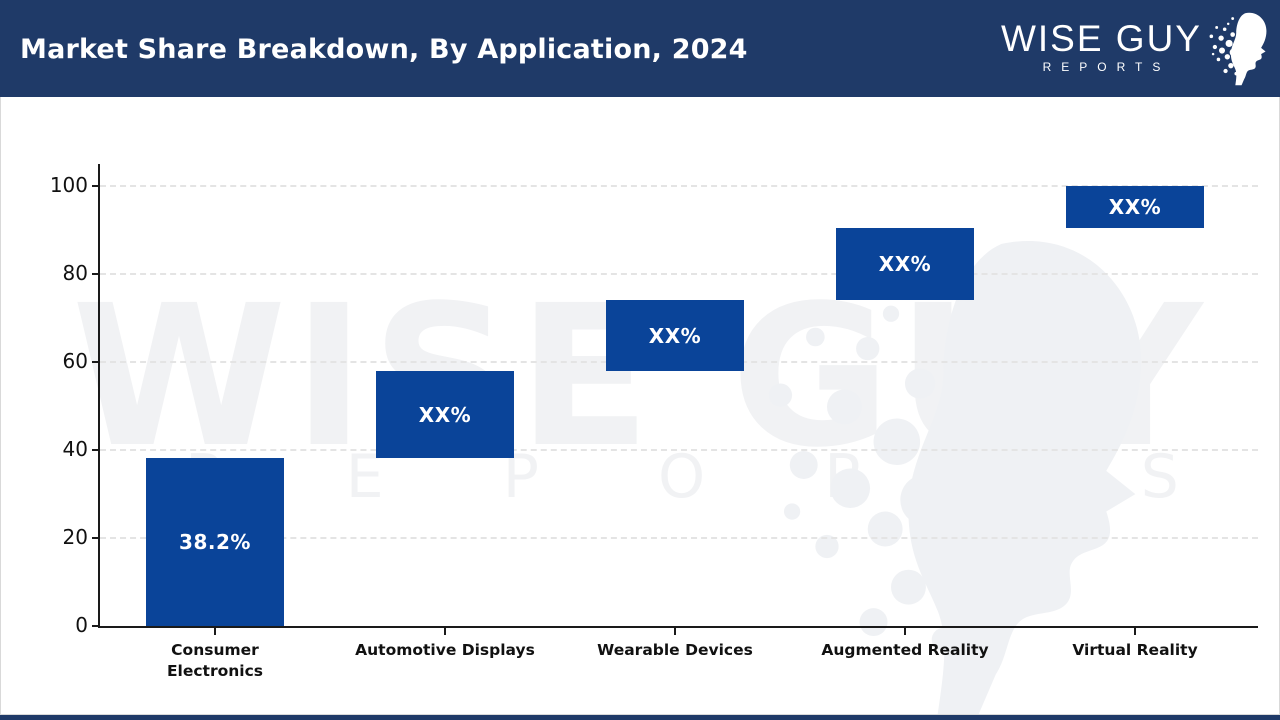  Describe the element at coordinates (75, 537) in the screenshot. I see `y-tick-label: 20` at that location.